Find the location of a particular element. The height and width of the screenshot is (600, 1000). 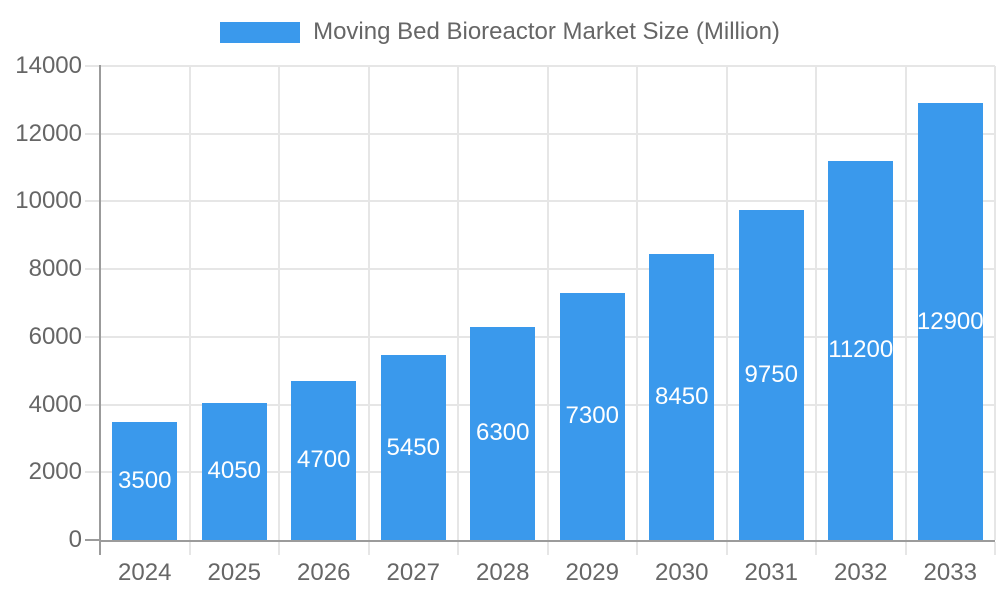

x-tick-label: 2024 is located at coordinates (145, 572).